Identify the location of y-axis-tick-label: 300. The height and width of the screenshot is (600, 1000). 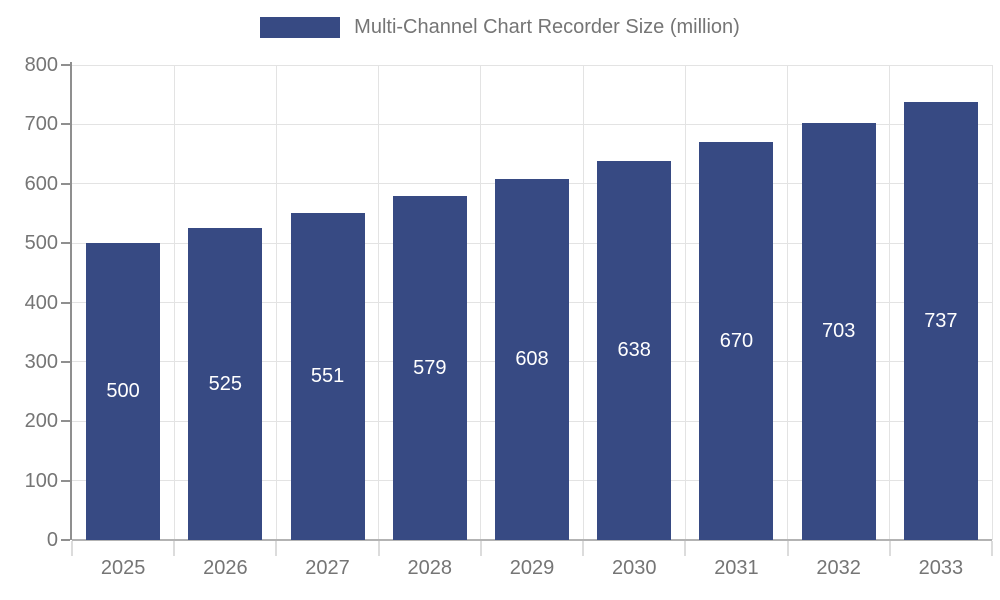
(41, 361).